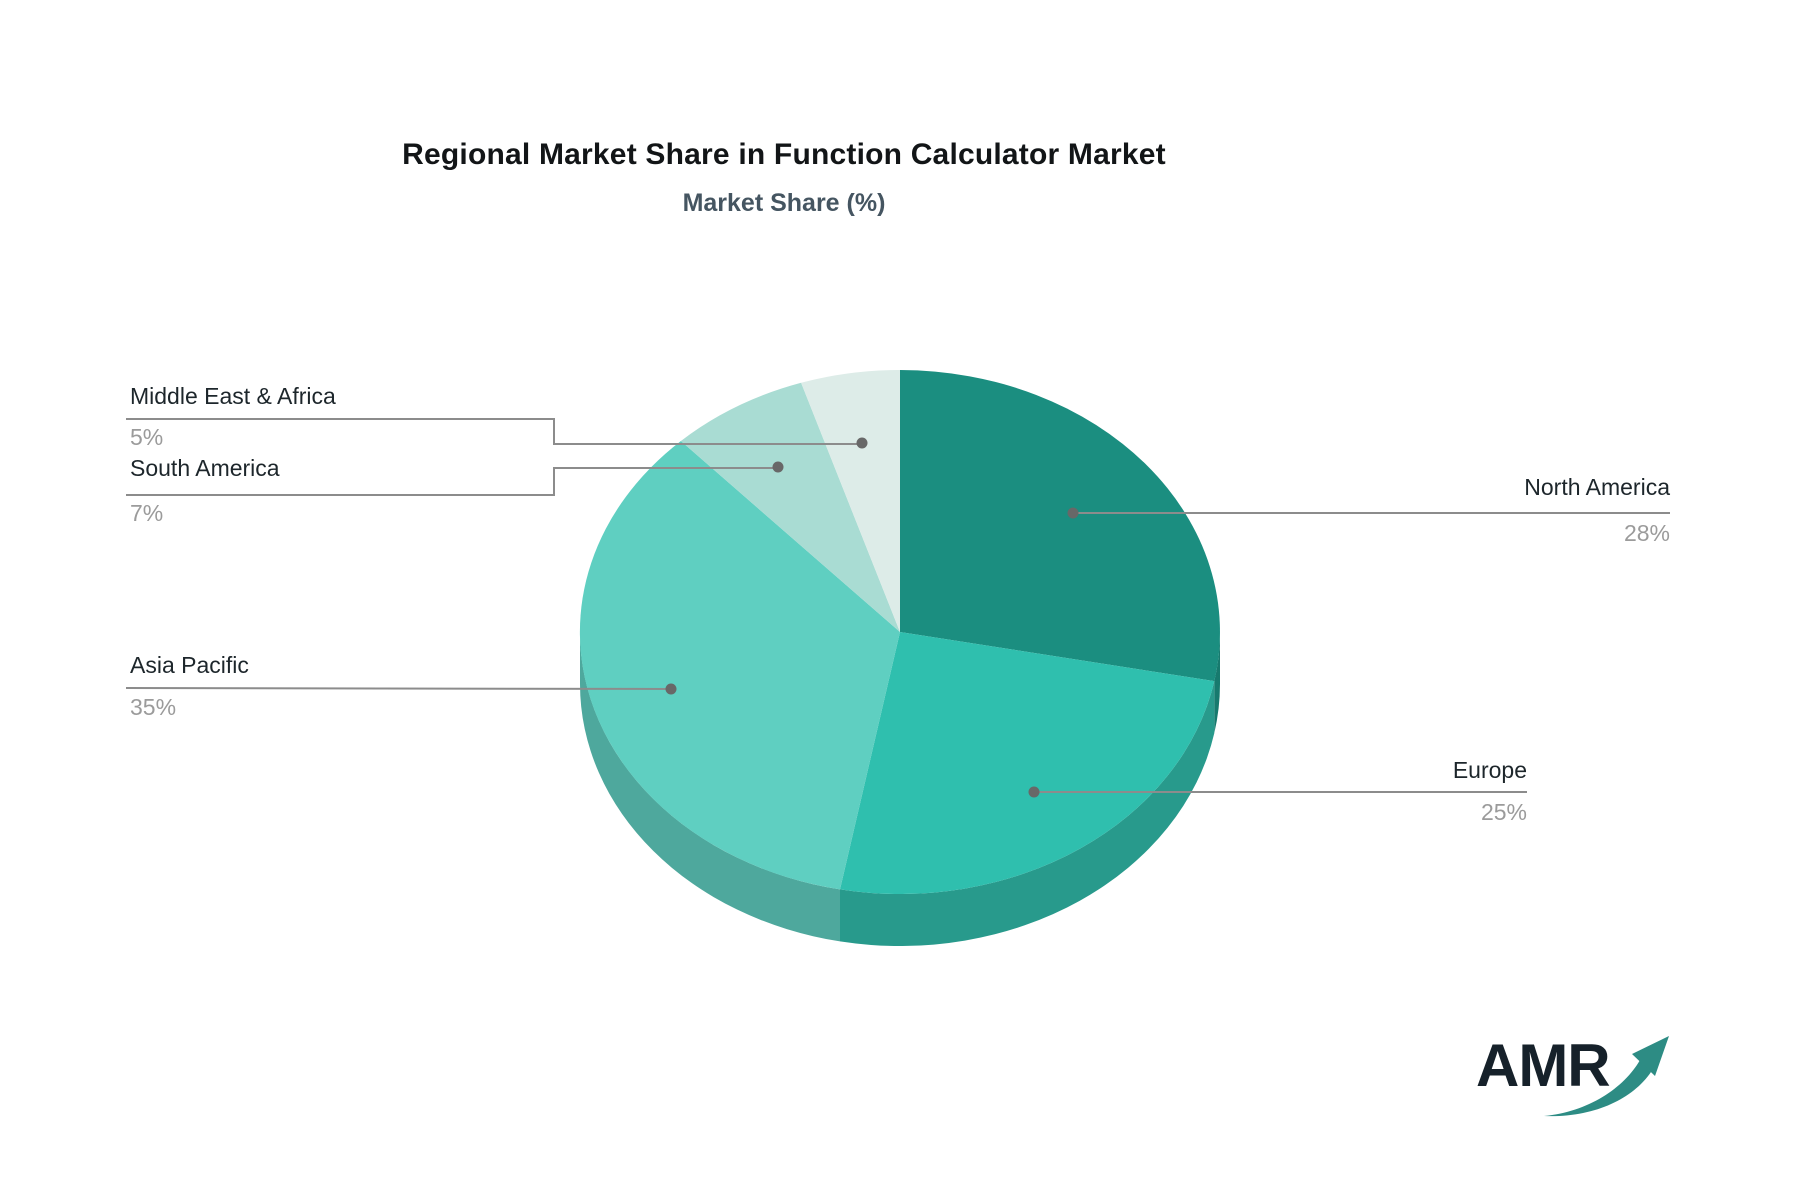 This screenshot has width=1800, height=1196. Describe the element at coordinates (671, 689) in the screenshot. I see `leader-dot-asia-pacific` at that location.